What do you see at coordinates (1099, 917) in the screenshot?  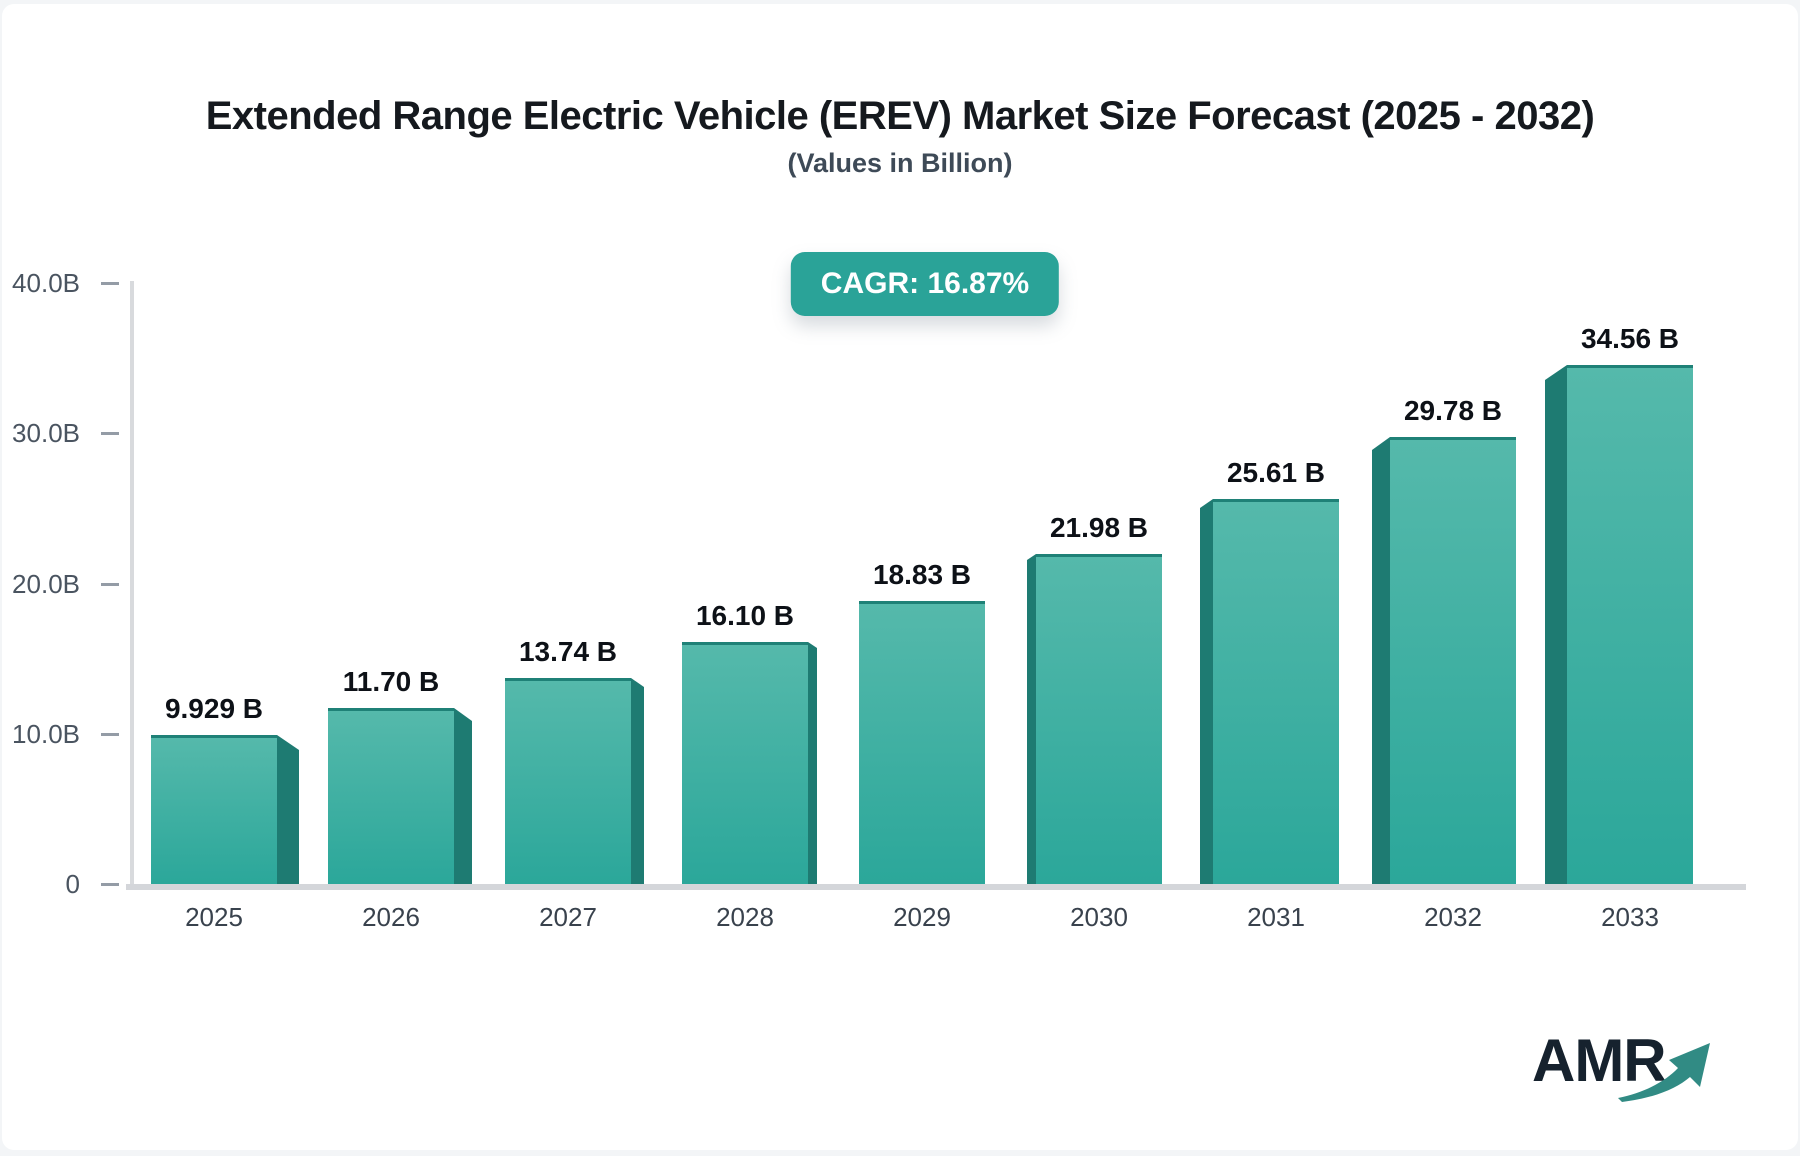 I see `x-axis-label-2030: 2030` at bounding box center [1099, 917].